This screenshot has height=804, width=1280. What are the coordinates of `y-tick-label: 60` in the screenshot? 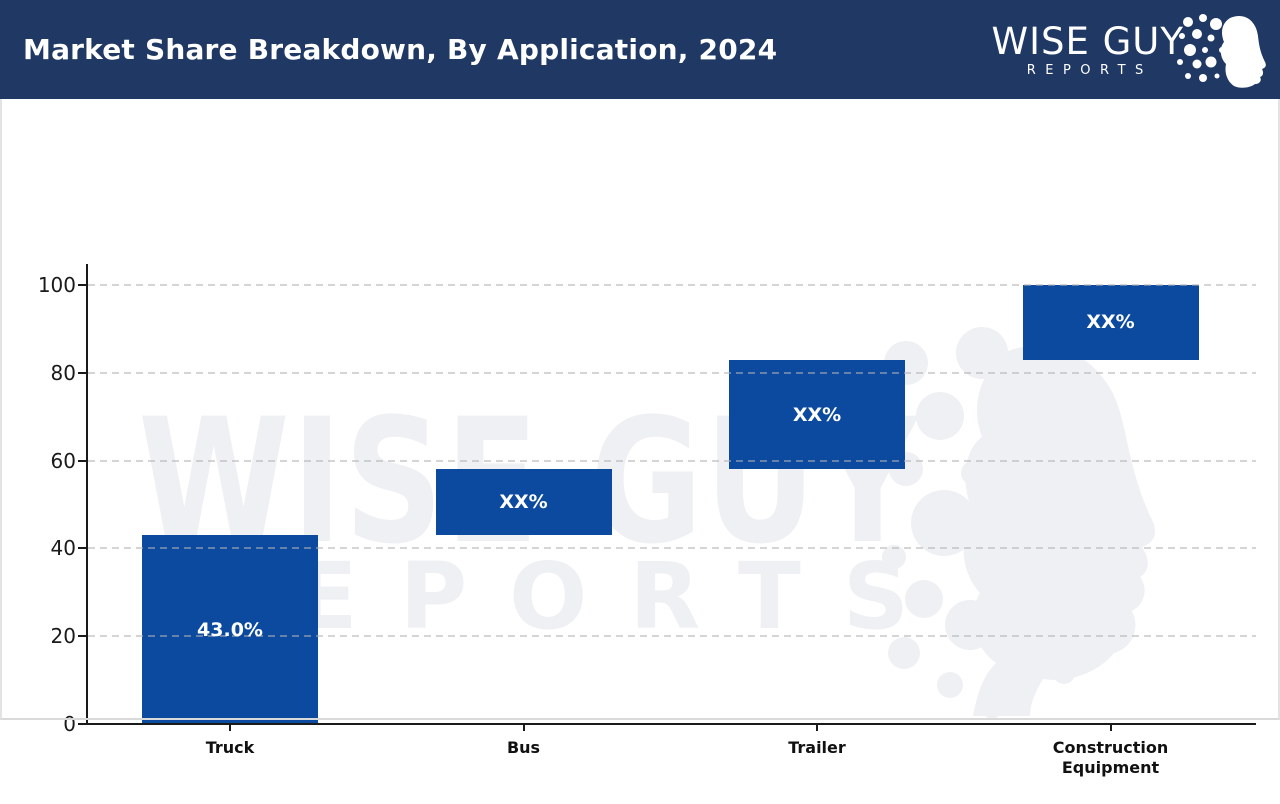 It's located at (63, 460).